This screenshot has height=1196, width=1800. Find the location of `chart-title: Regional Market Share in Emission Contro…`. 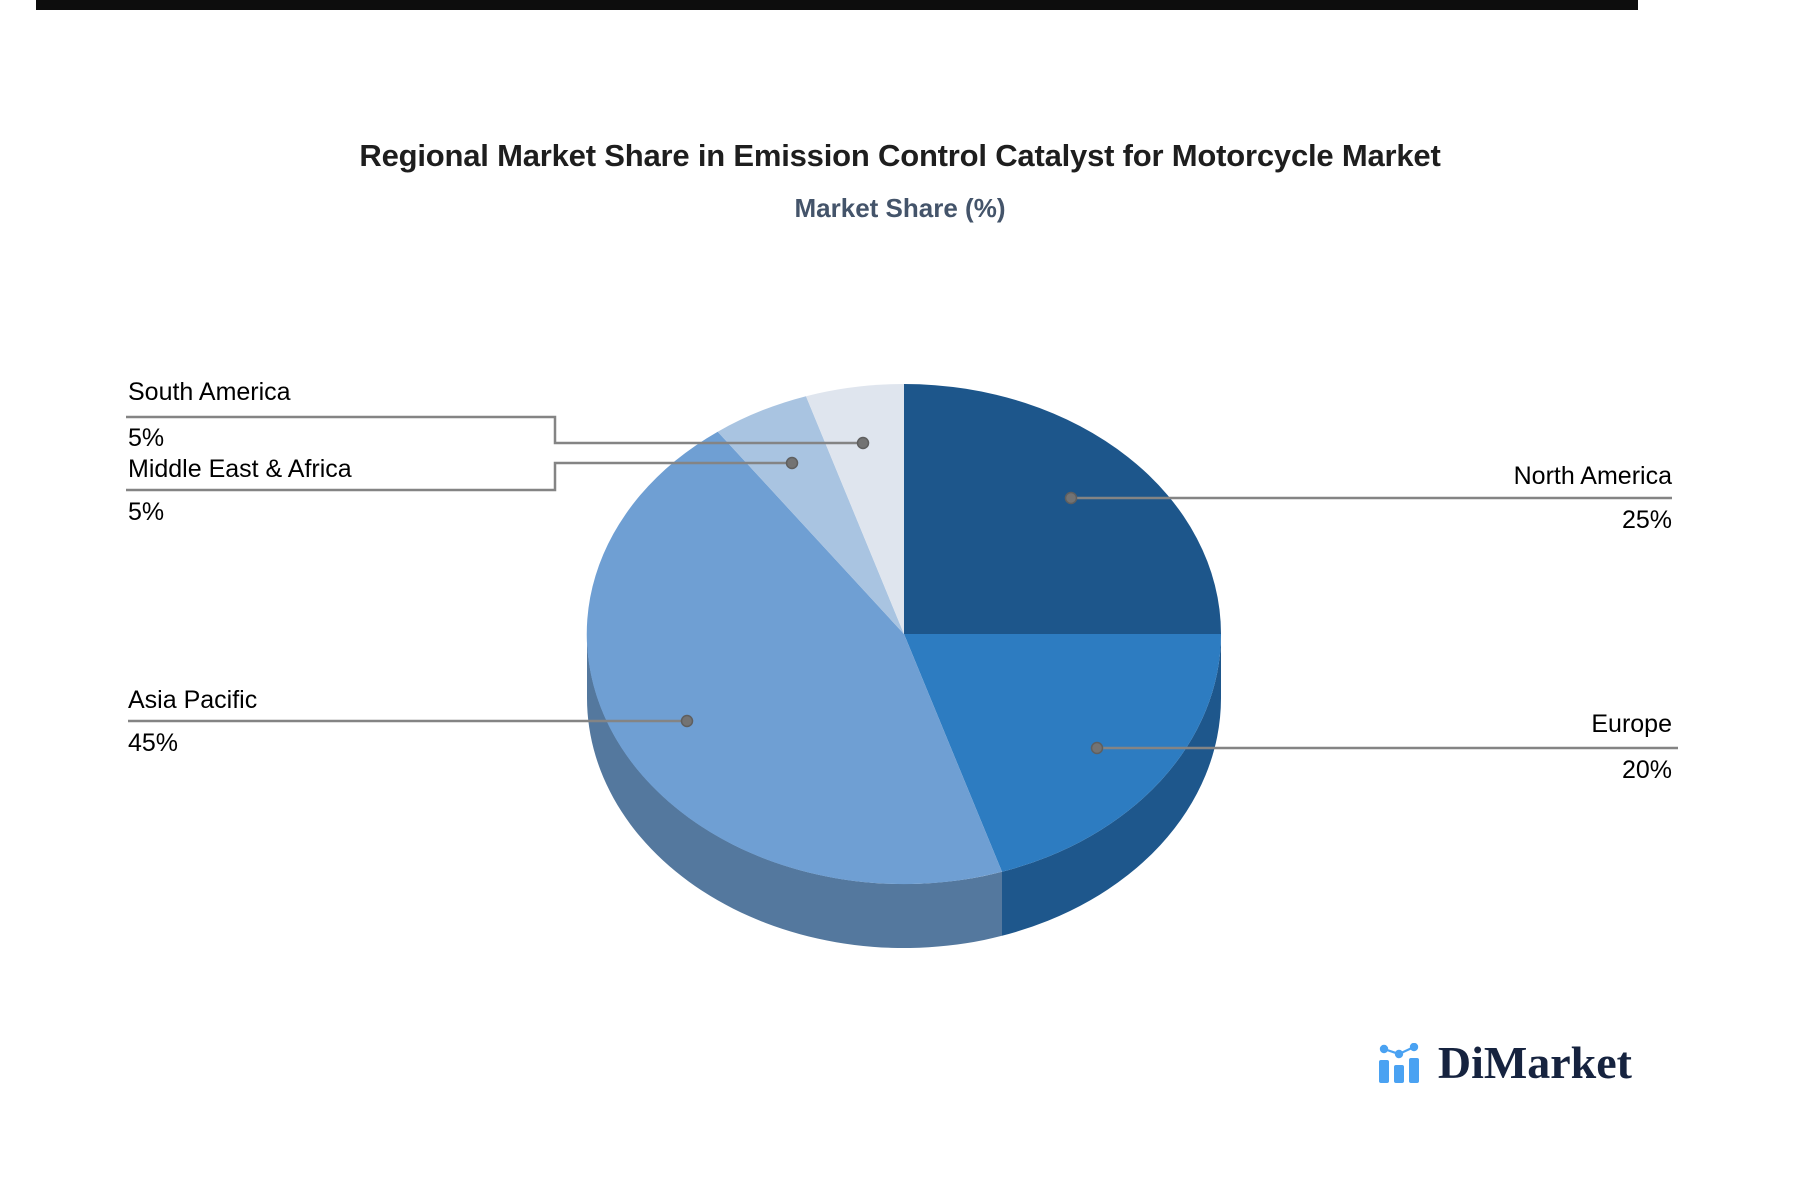

chart-title: Regional Market Share in Emission Contro… is located at coordinates (900, 155).